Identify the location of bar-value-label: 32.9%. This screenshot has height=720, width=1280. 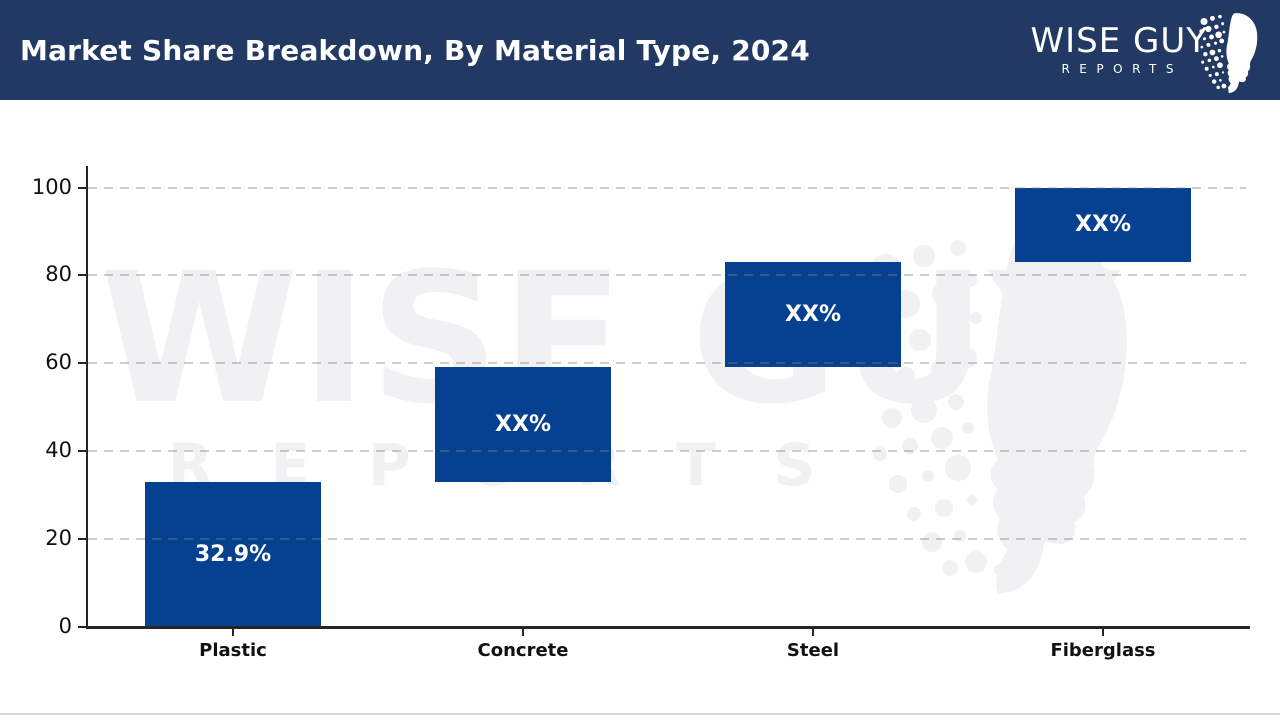
(233, 555).